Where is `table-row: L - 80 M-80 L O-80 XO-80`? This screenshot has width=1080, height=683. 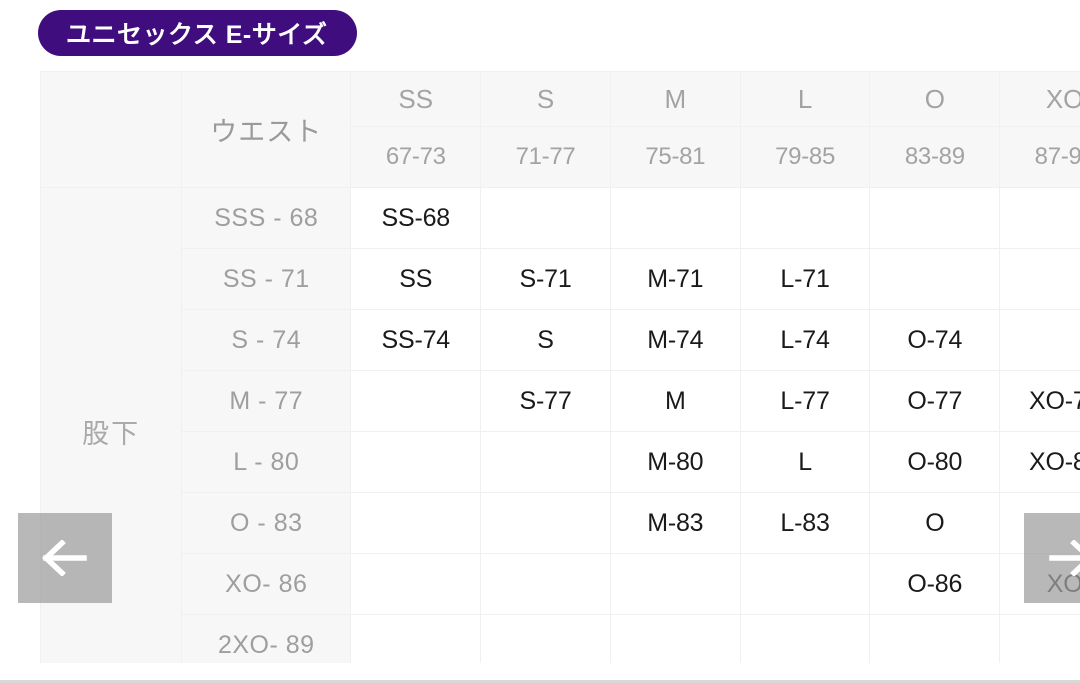
table-row: L - 80 M-80 L O-80 XO-80 is located at coordinates (560, 462).